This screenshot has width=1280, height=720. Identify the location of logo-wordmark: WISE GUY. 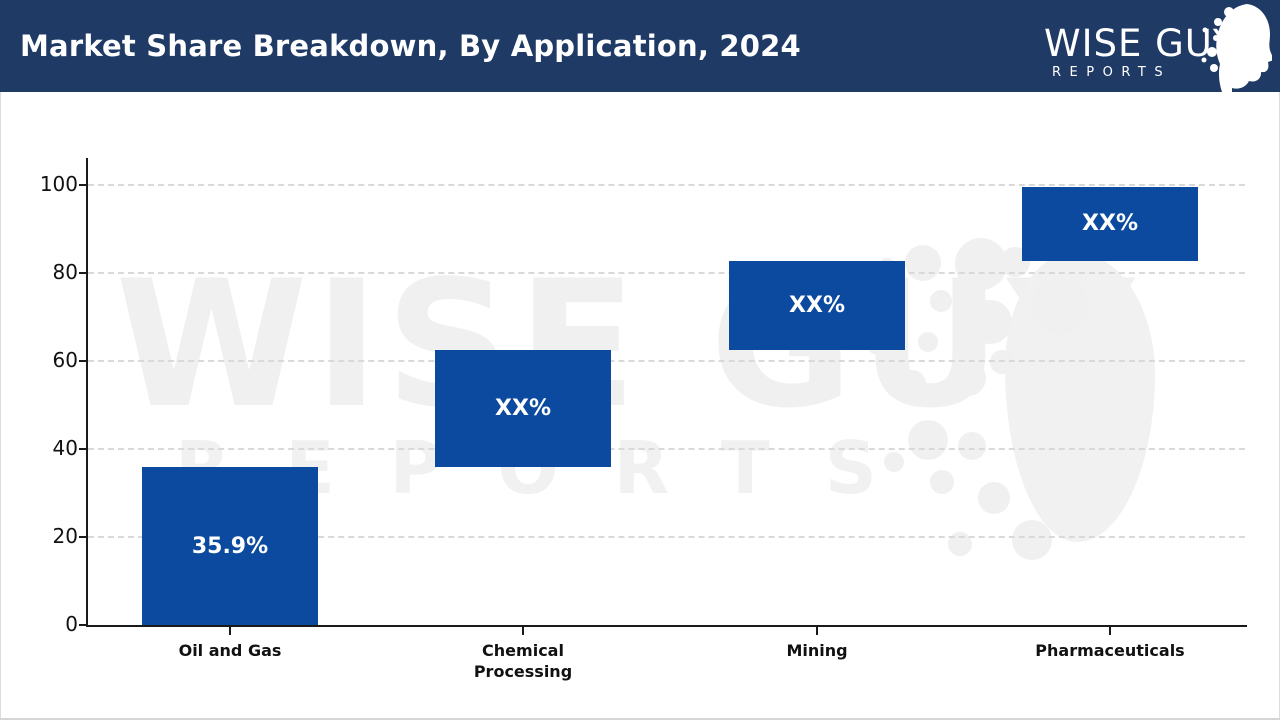
(1140, 43).